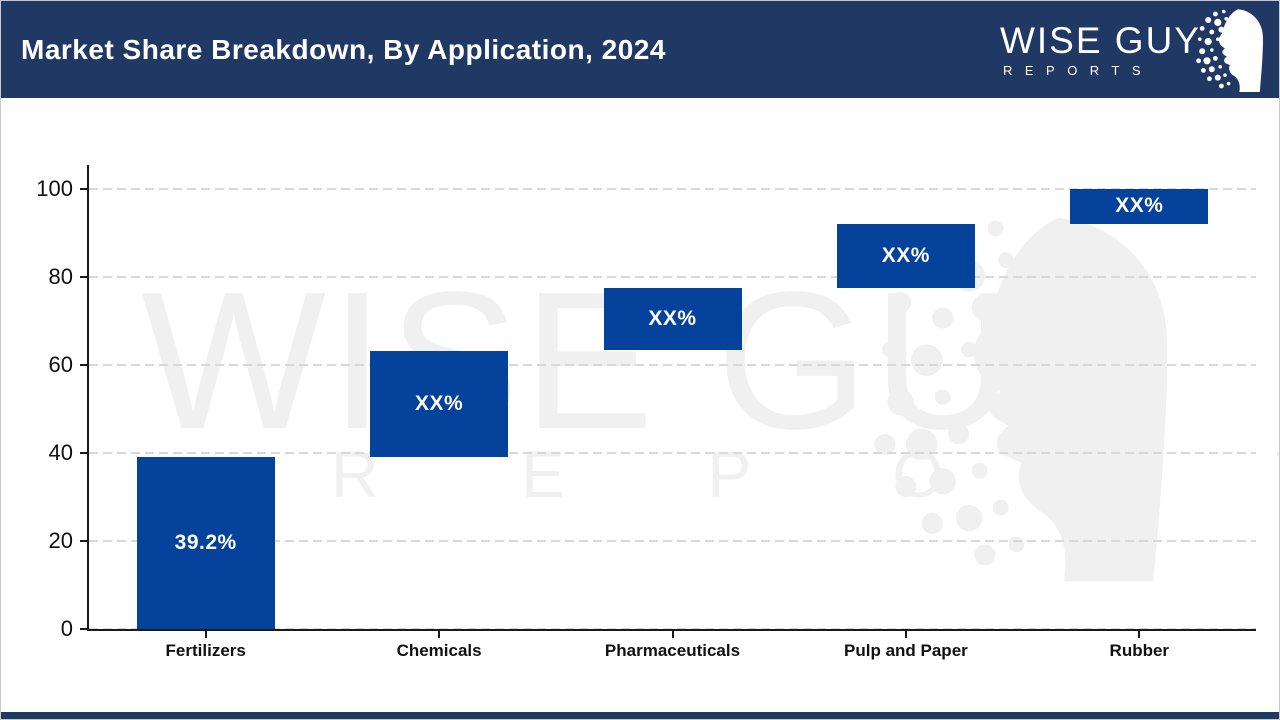 This screenshot has height=720, width=1280. I want to click on logo-wordmark: WISE GUY, so click(1100, 40).